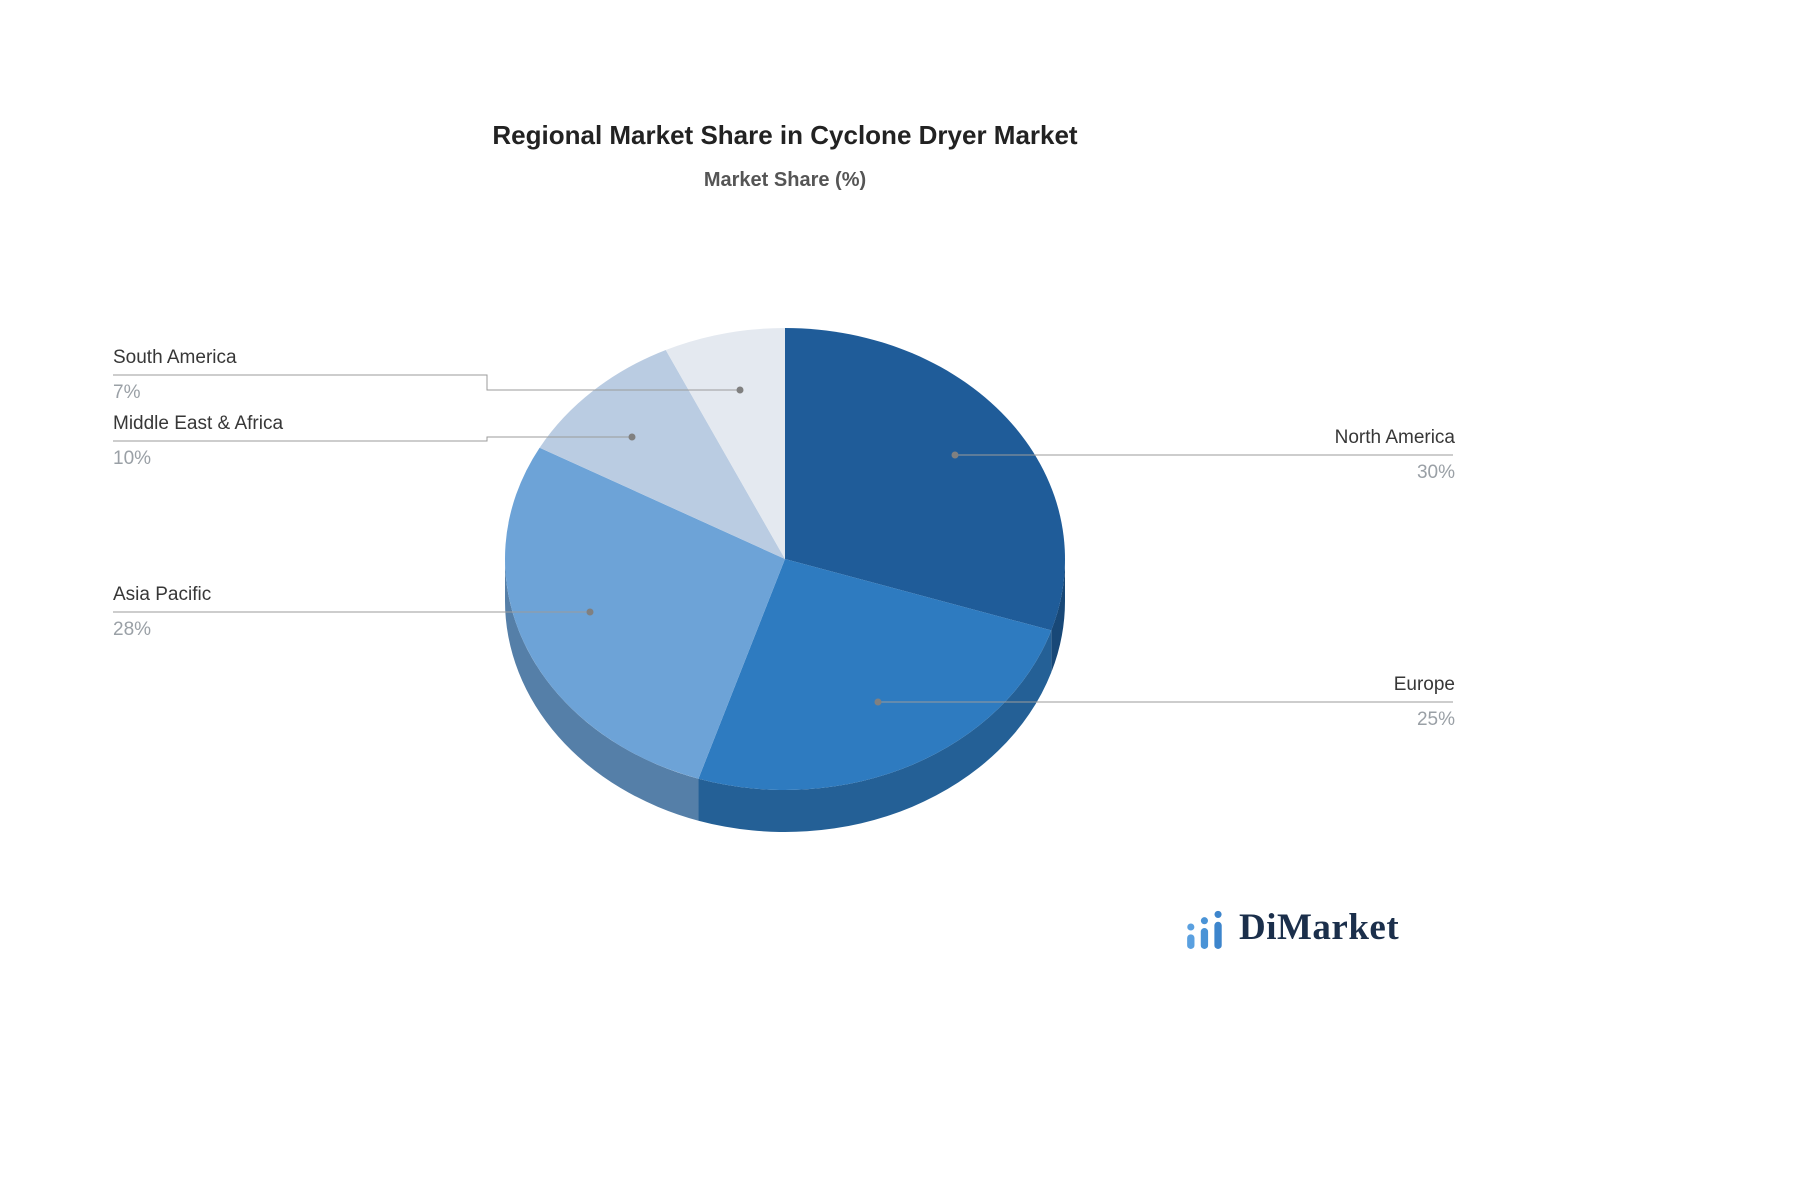 The image size is (1800, 1196). I want to click on pie-slice-north-america, so click(925, 479).